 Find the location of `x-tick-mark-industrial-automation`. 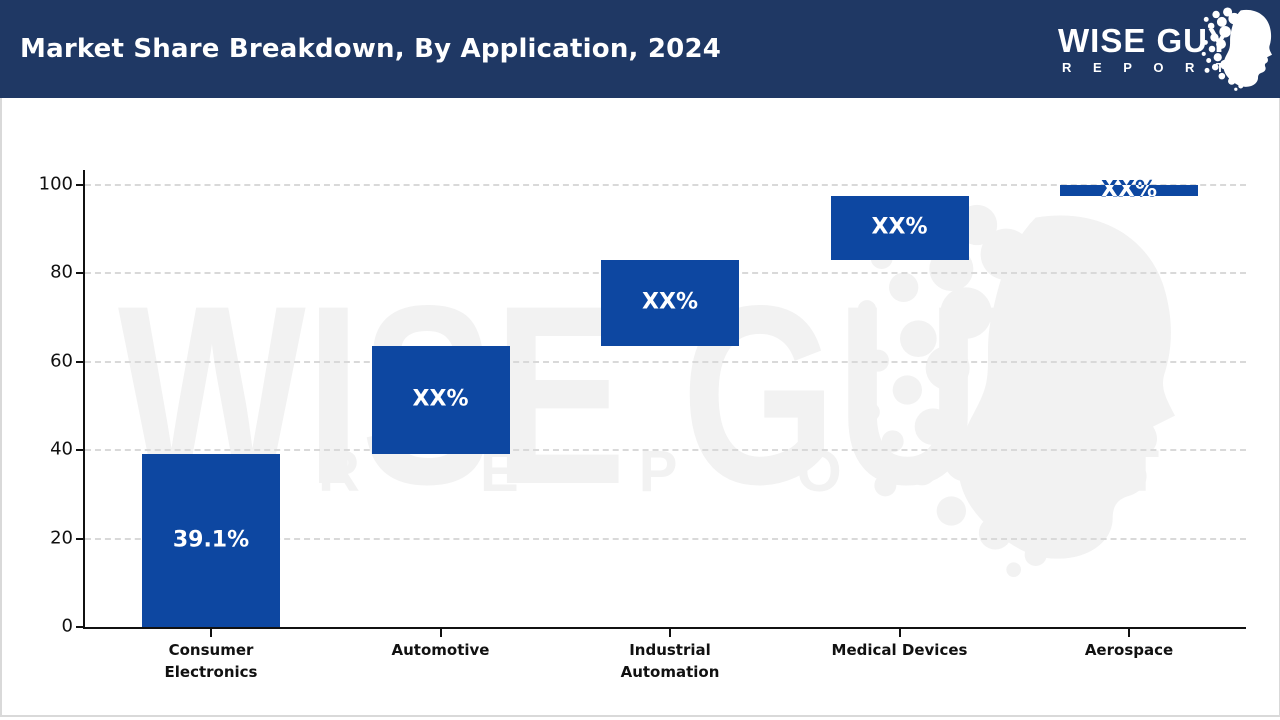

x-tick-mark-industrial-automation is located at coordinates (670, 633).